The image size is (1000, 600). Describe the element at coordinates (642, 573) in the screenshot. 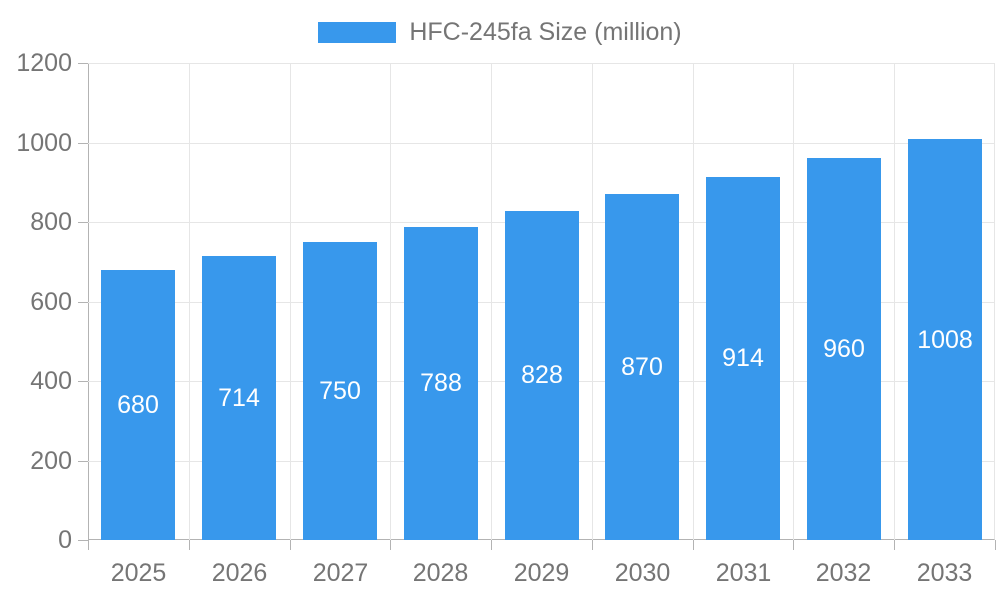

I see `x-axis-tick-label: 2030` at that location.